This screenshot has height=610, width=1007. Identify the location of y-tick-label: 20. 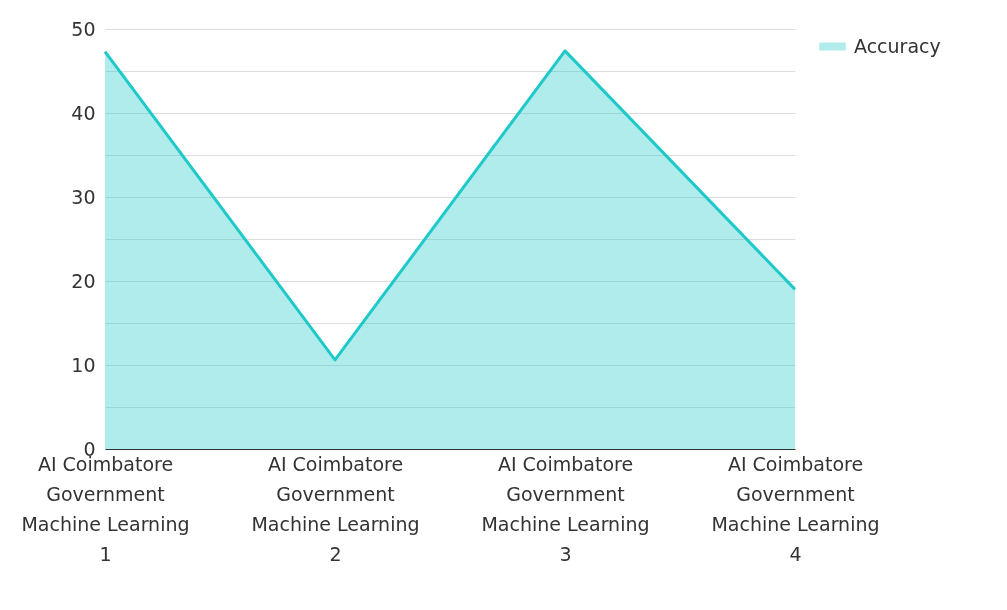
(83, 280).